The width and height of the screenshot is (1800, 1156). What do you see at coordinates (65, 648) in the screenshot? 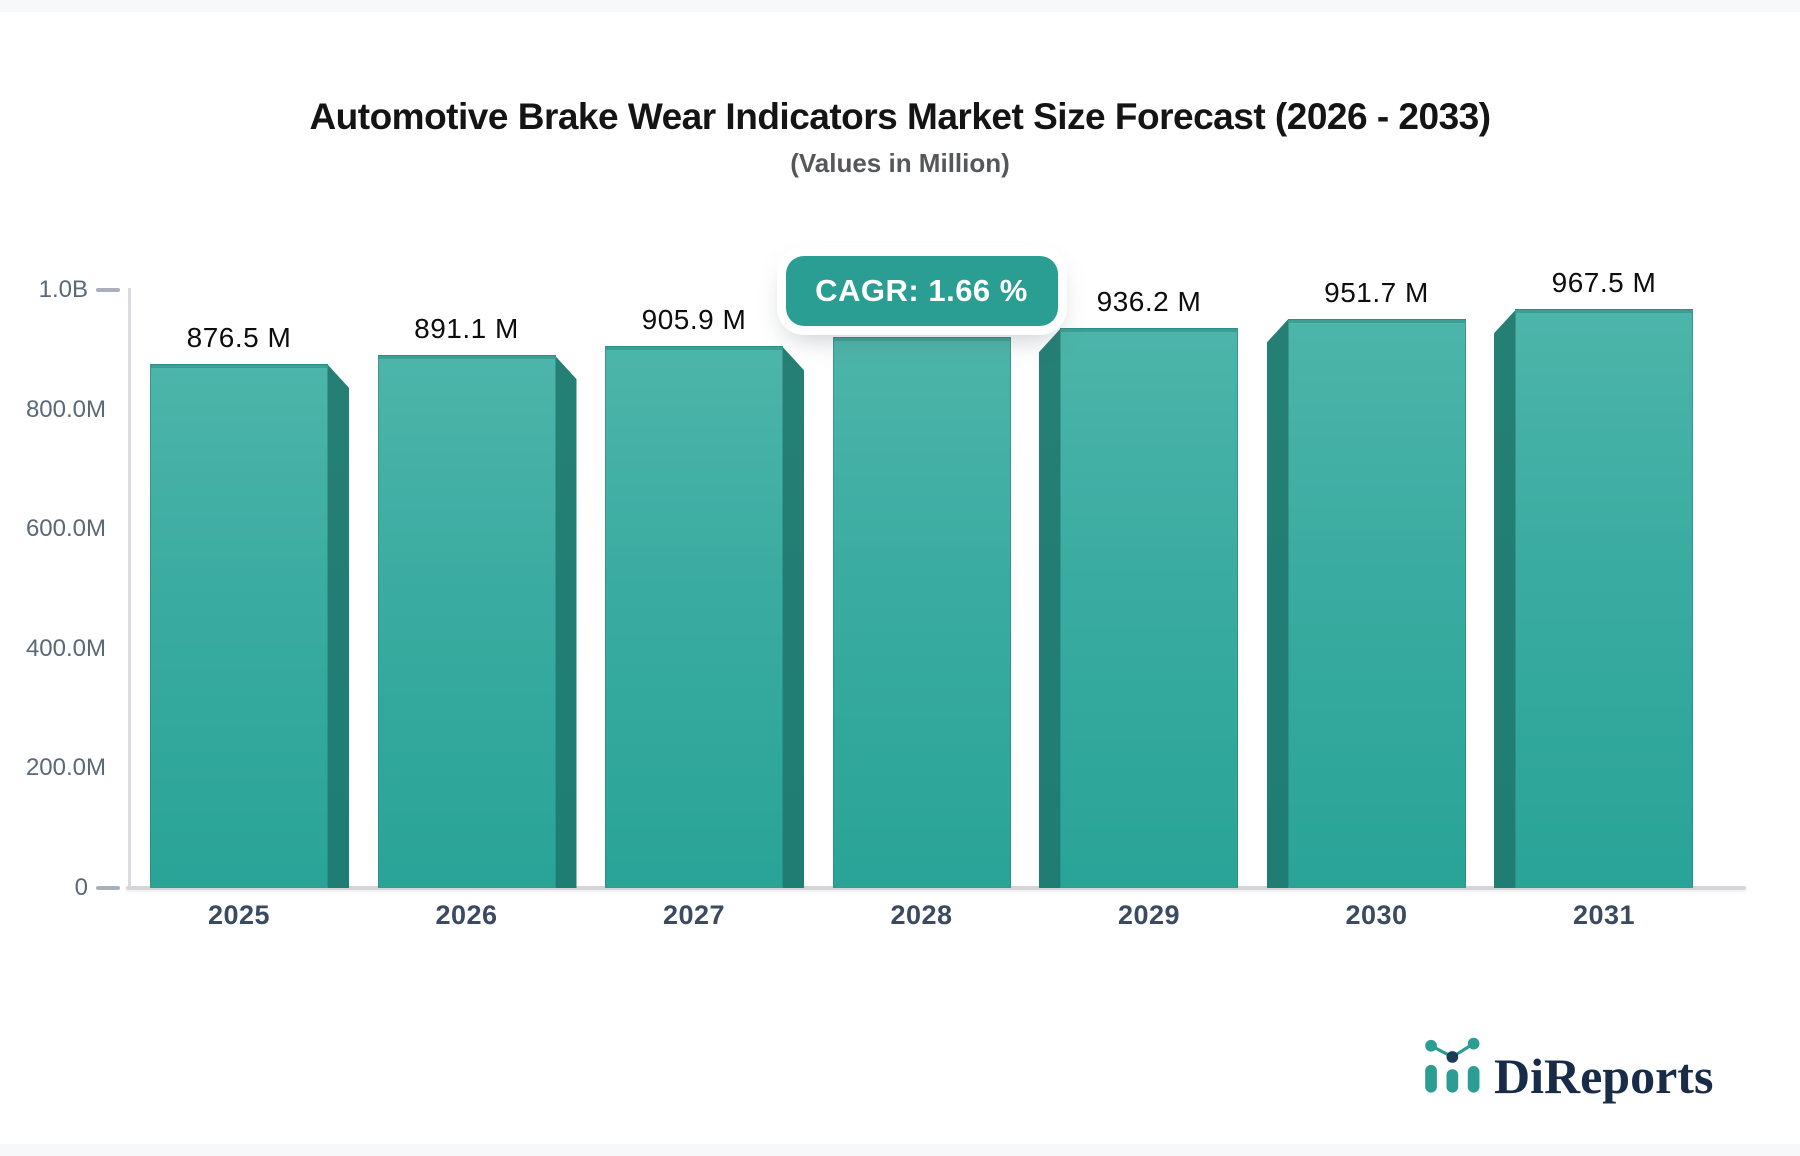
I see `y-tick-label: 400.0M` at bounding box center [65, 648].